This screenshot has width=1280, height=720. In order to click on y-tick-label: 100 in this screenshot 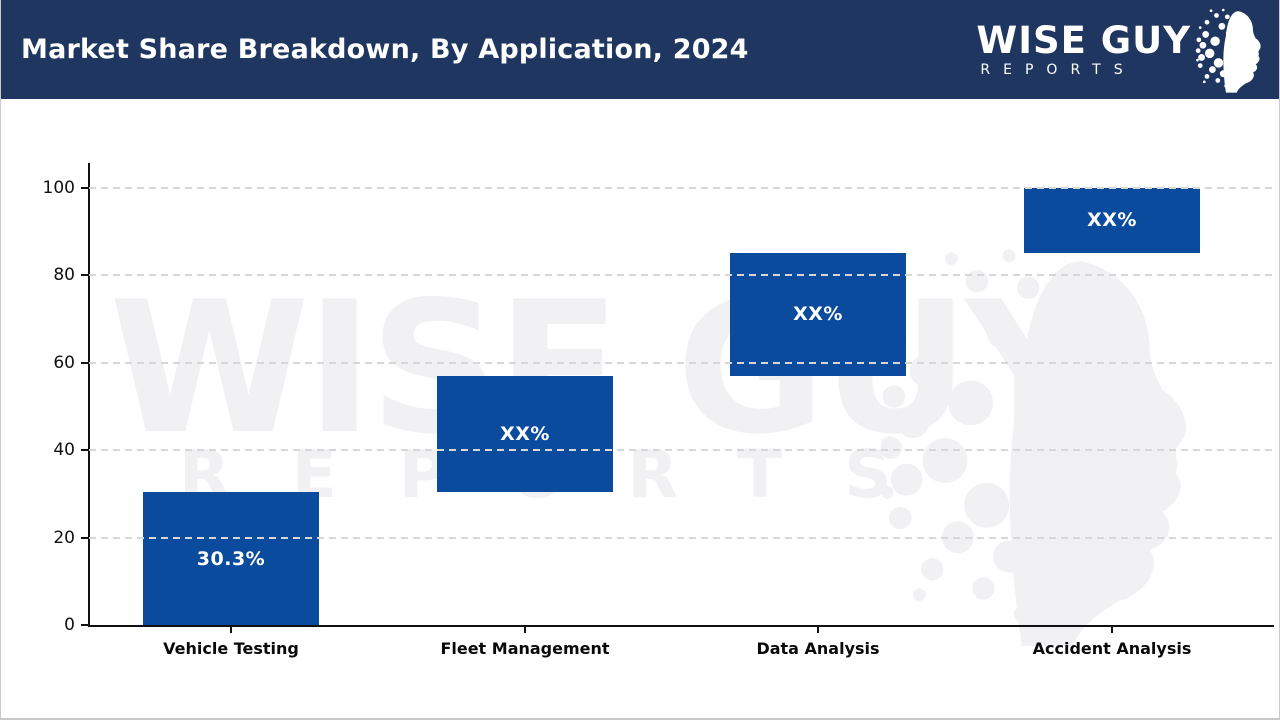, I will do `click(58, 187)`.